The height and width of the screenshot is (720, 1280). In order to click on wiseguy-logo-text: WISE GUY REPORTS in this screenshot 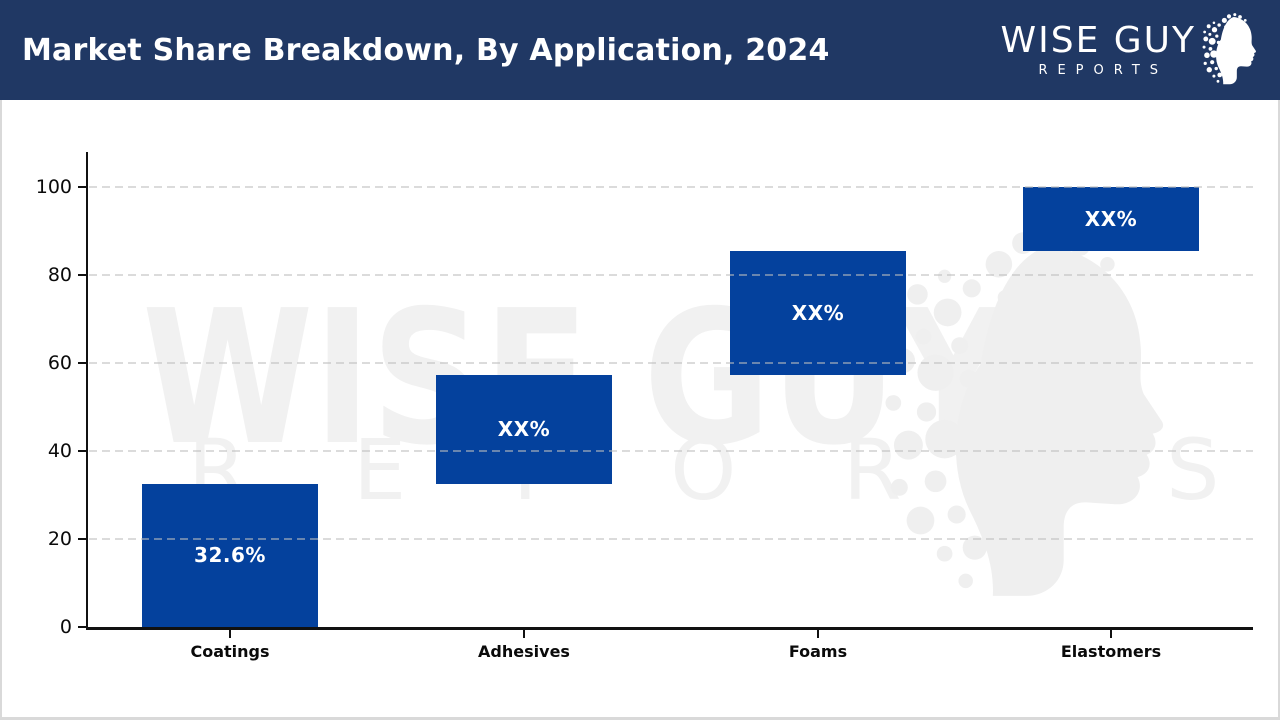, I will do `click(1098, 48)`.